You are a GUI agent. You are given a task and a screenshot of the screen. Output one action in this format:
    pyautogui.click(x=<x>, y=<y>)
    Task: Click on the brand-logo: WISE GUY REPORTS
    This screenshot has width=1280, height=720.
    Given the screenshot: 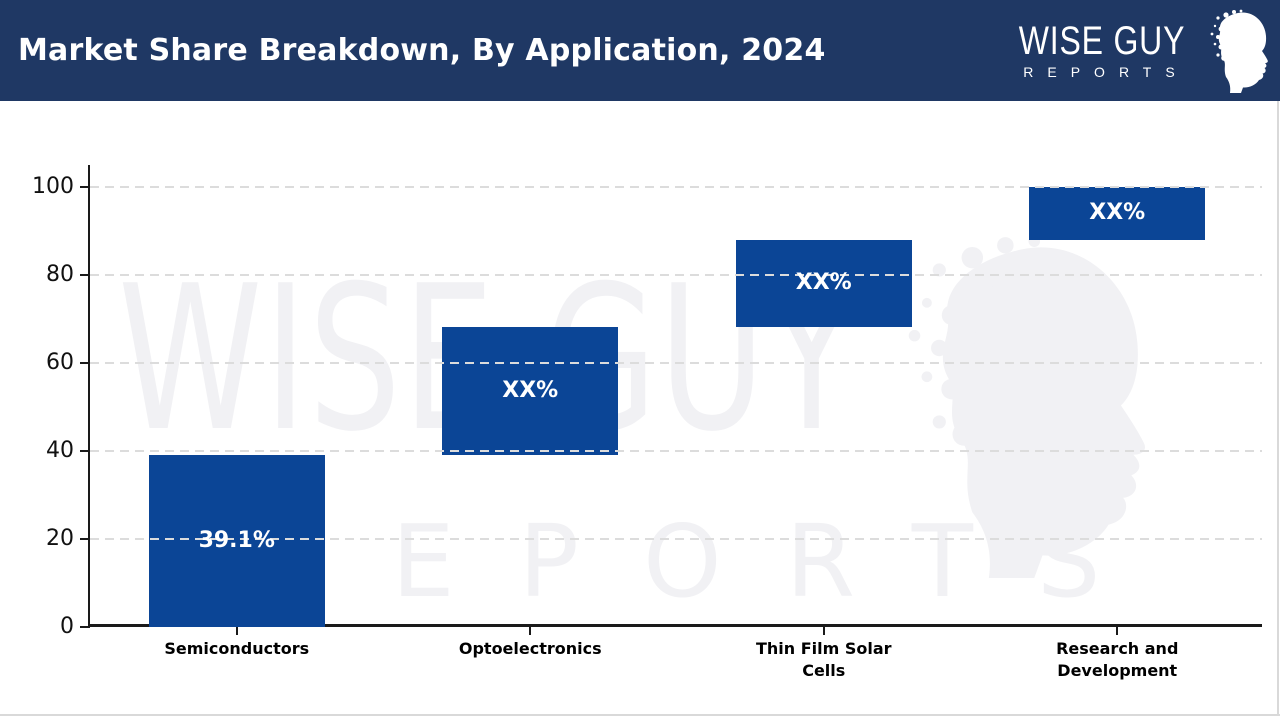 What is the action you would take?
    pyautogui.click(x=1134, y=51)
    